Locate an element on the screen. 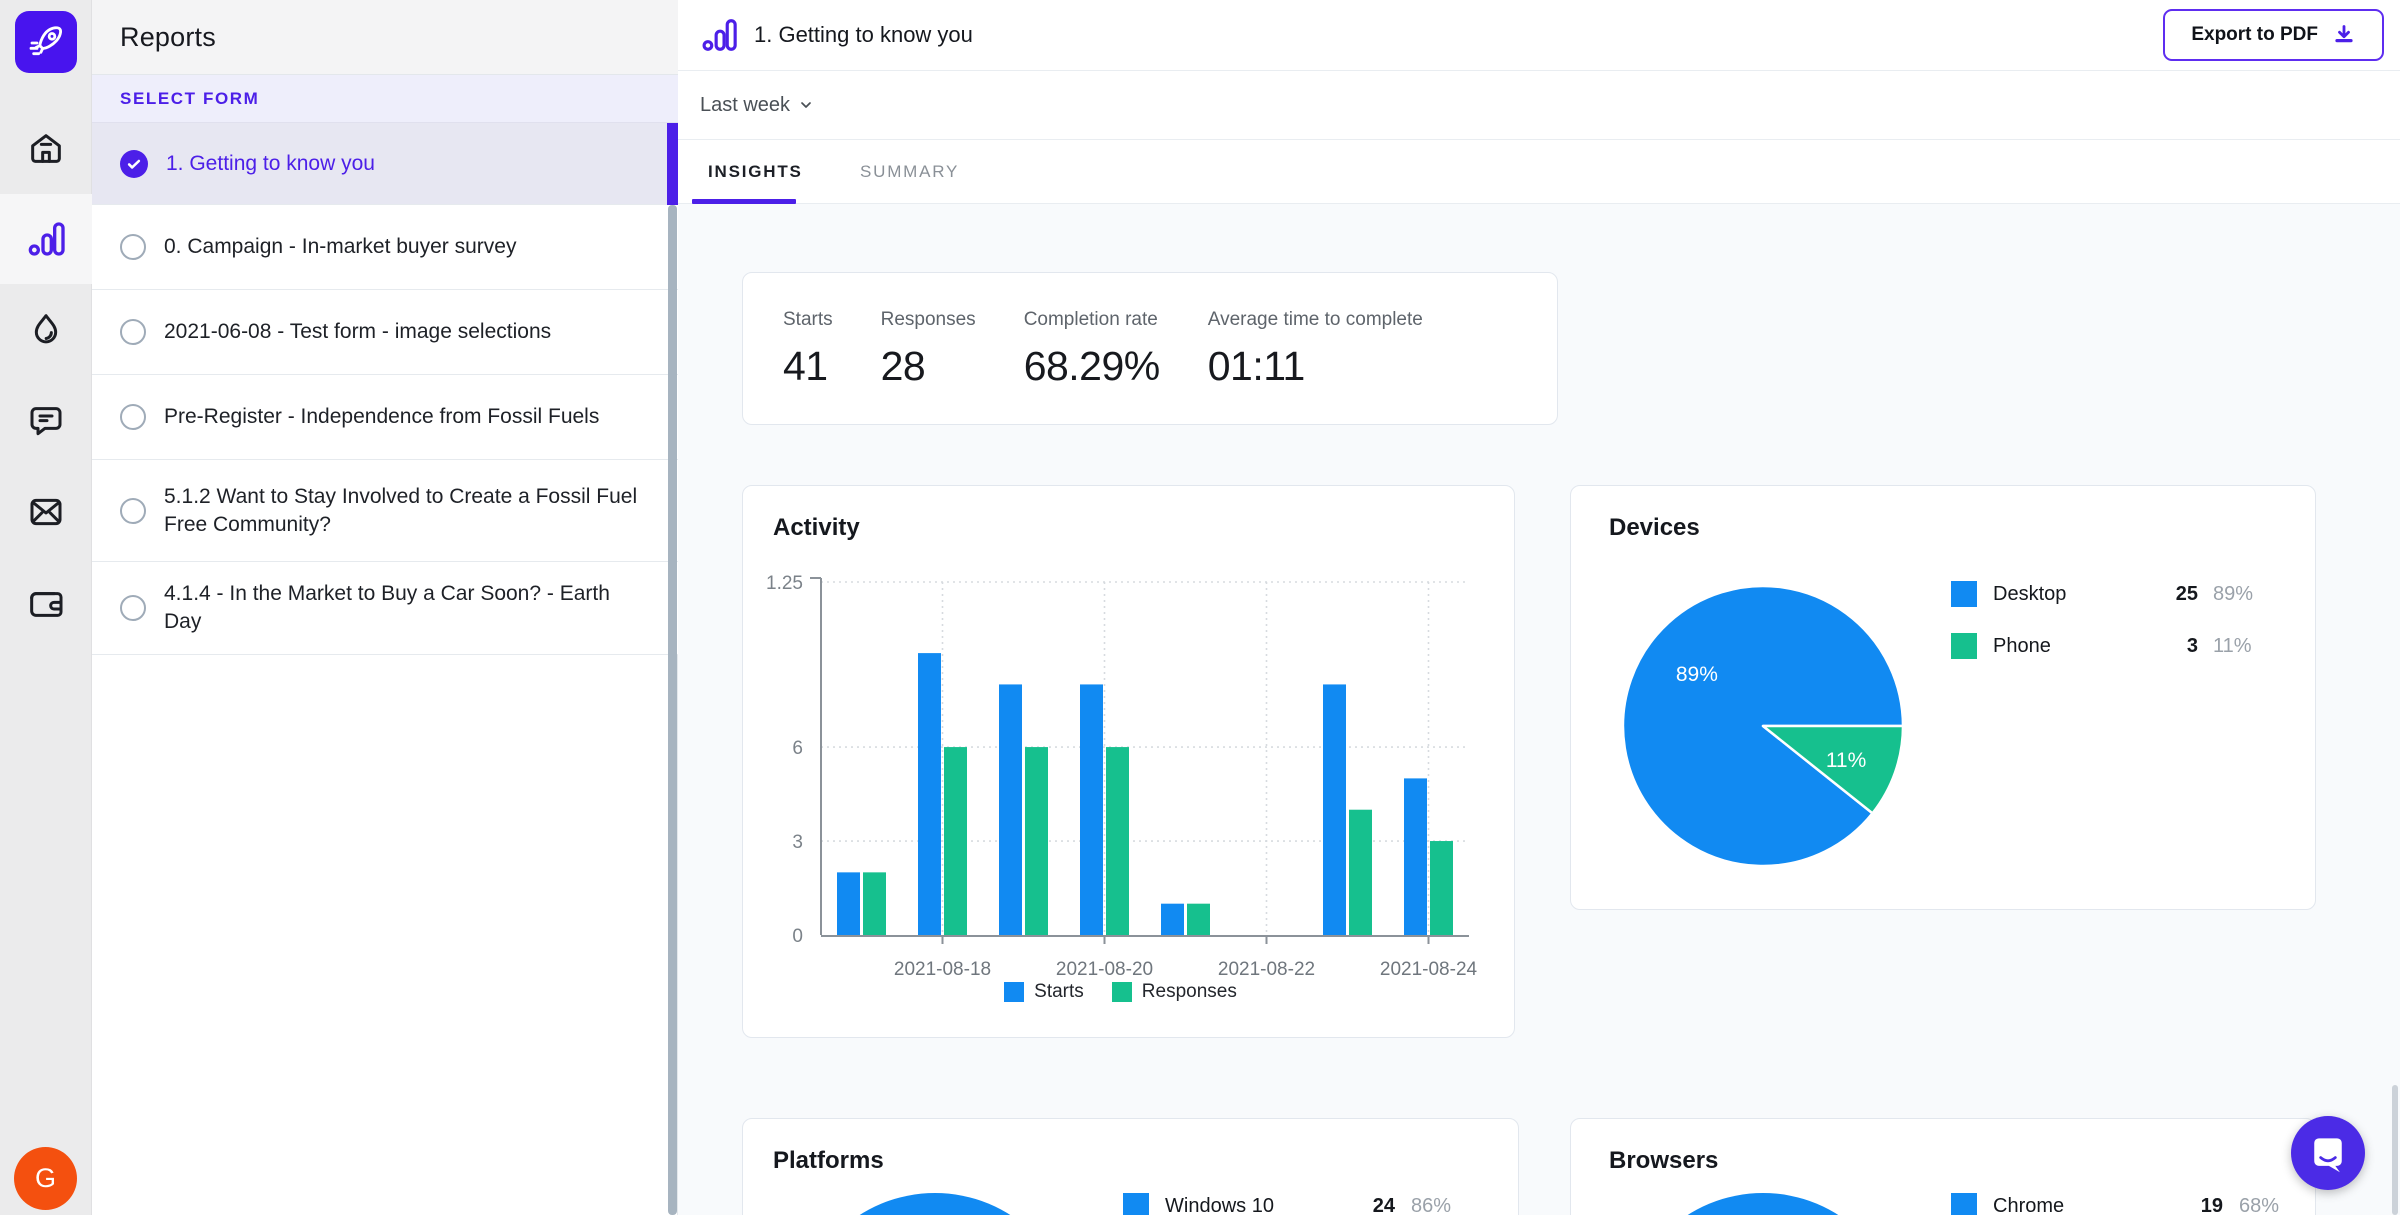  avatar-initial: G is located at coordinates (45, 1178).